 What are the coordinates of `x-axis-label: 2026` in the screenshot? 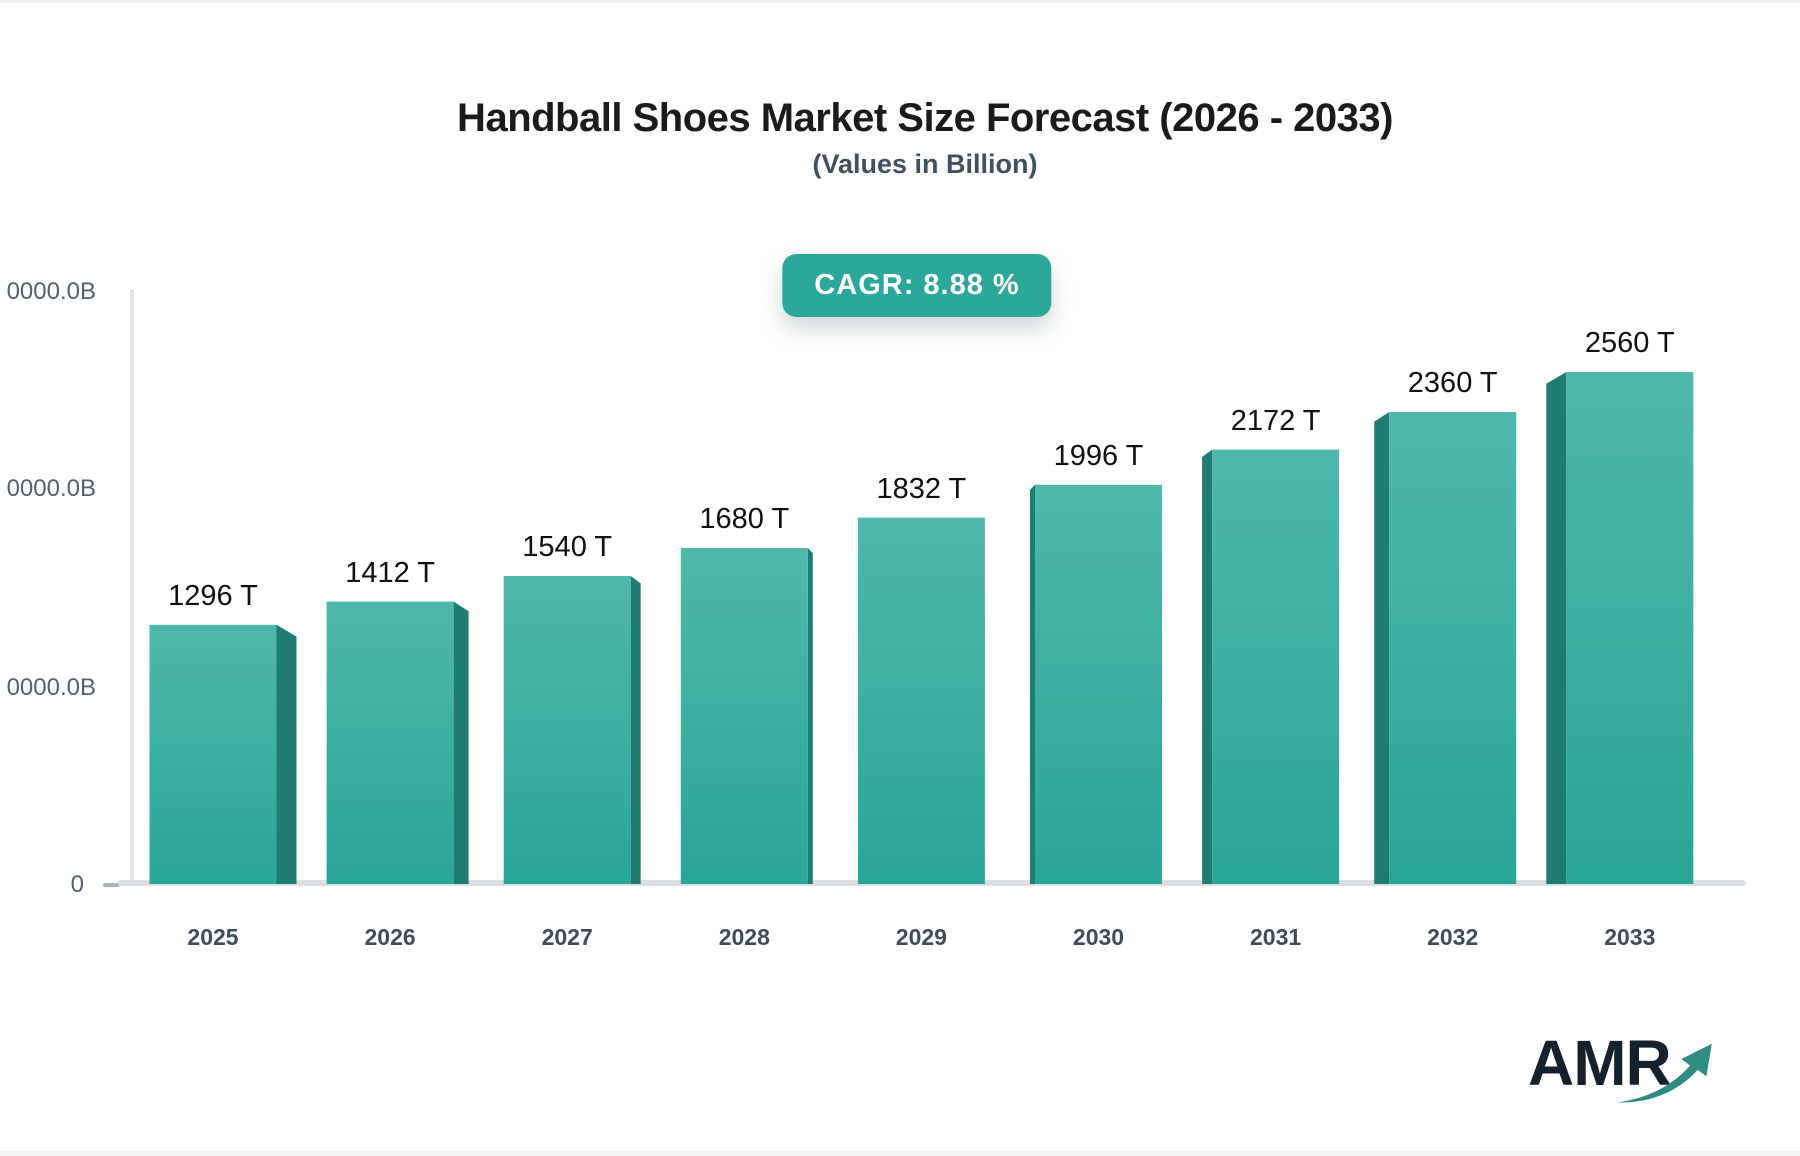 It's located at (390, 937).